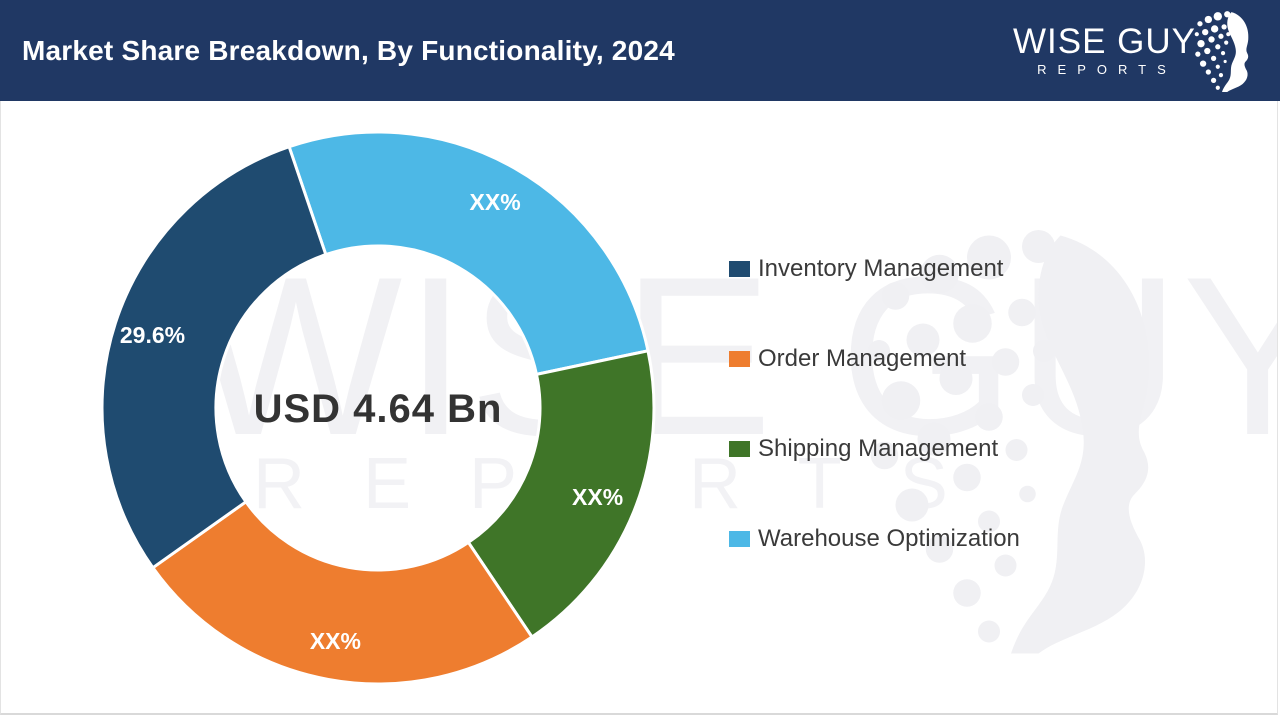 The image size is (1280, 720). What do you see at coordinates (889, 538) in the screenshot?
I see `legend-label-warehouse-optimization: Warehouse Optimization` at bounding box center [889, 538].